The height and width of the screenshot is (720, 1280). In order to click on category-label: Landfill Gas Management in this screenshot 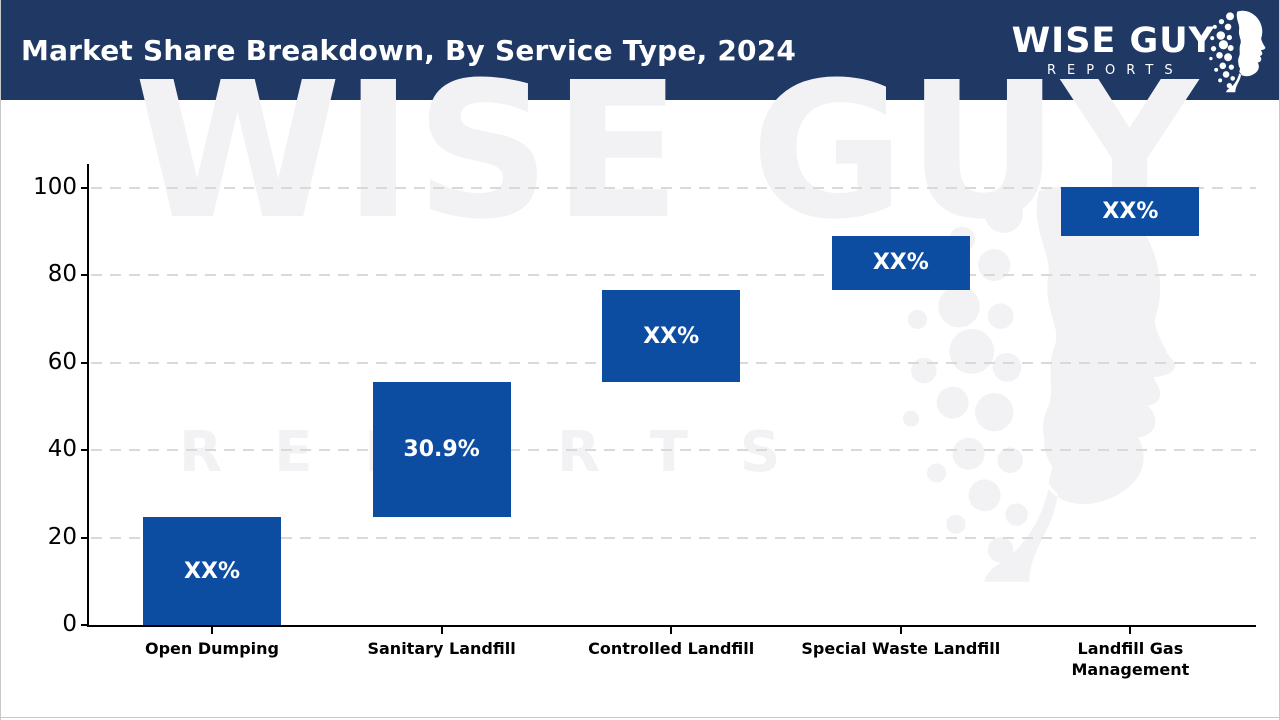, I will do `click(1130, 659)`.